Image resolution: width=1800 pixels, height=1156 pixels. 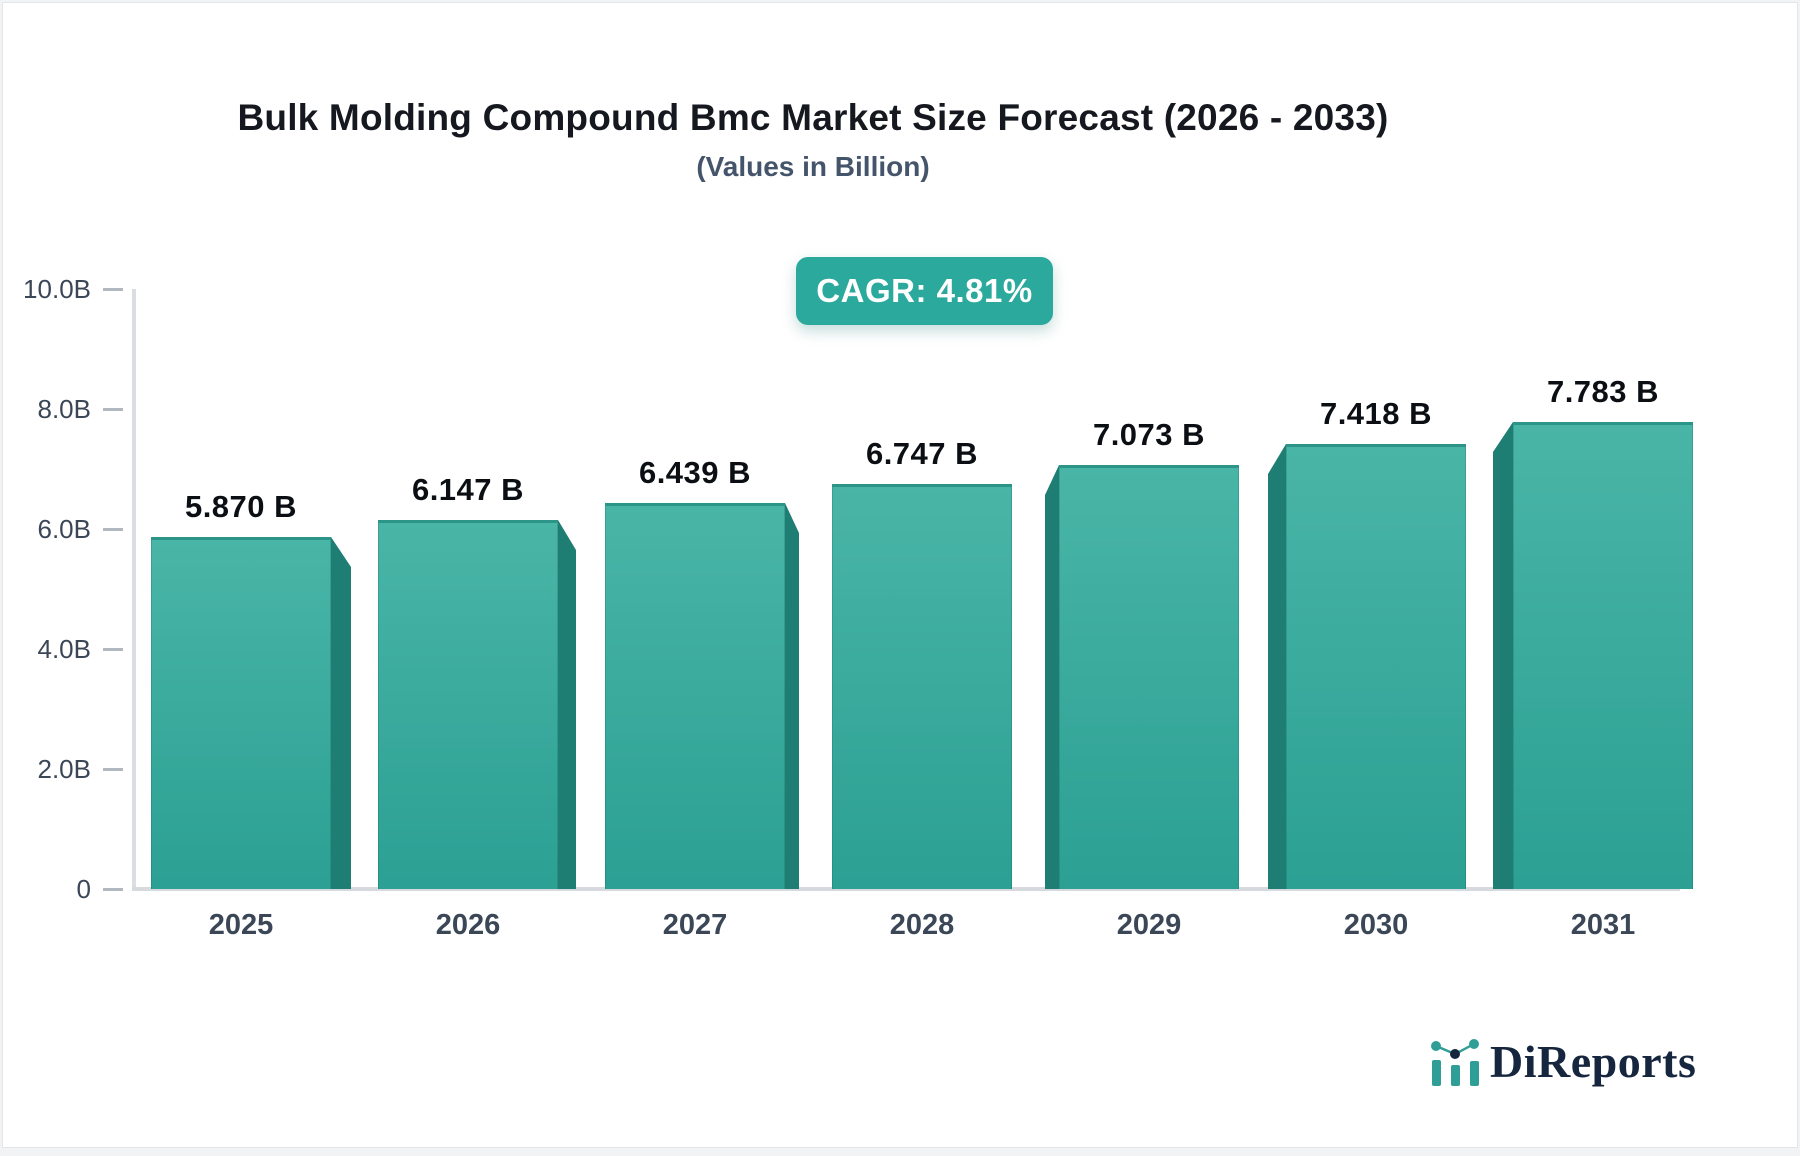 What do you see at coordinates (64, 409) in the screenshot?
I see `y-tick-label-8.0B: 8.0B` at bounding box center [64, 409].